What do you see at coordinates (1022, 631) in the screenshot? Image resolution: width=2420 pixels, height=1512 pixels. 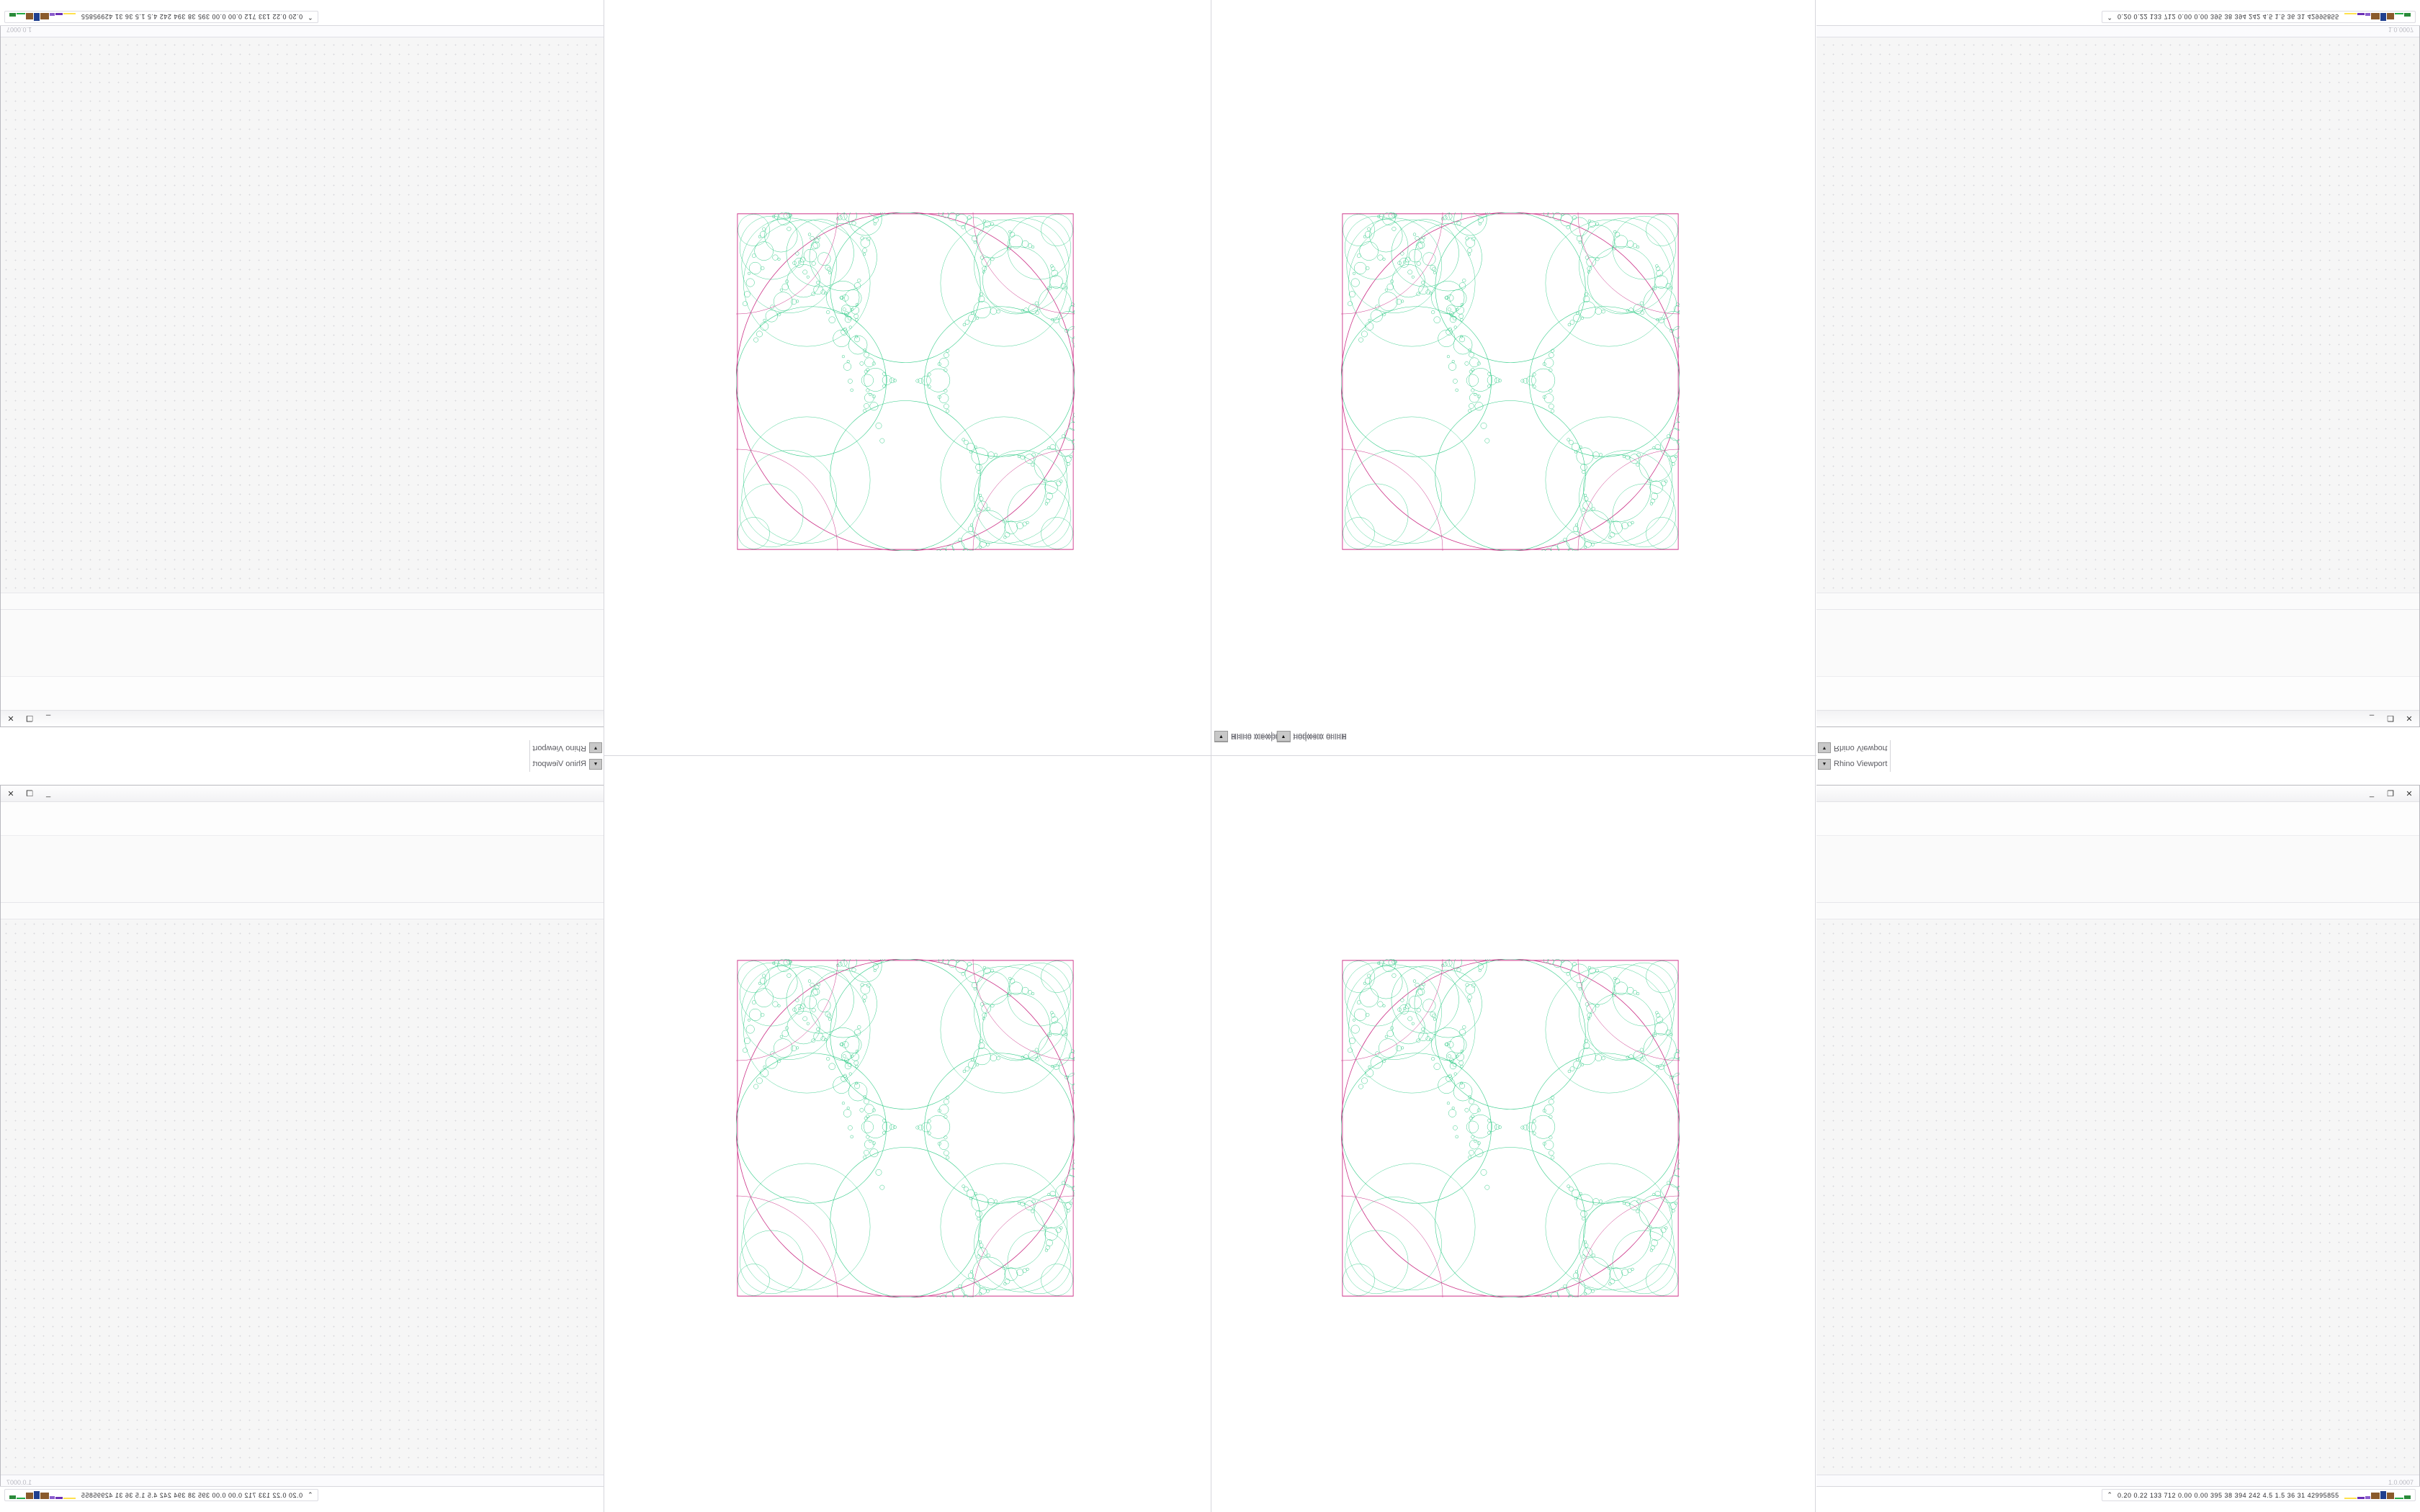 I see `lock3-icon` at bounding box center [1022, 631].